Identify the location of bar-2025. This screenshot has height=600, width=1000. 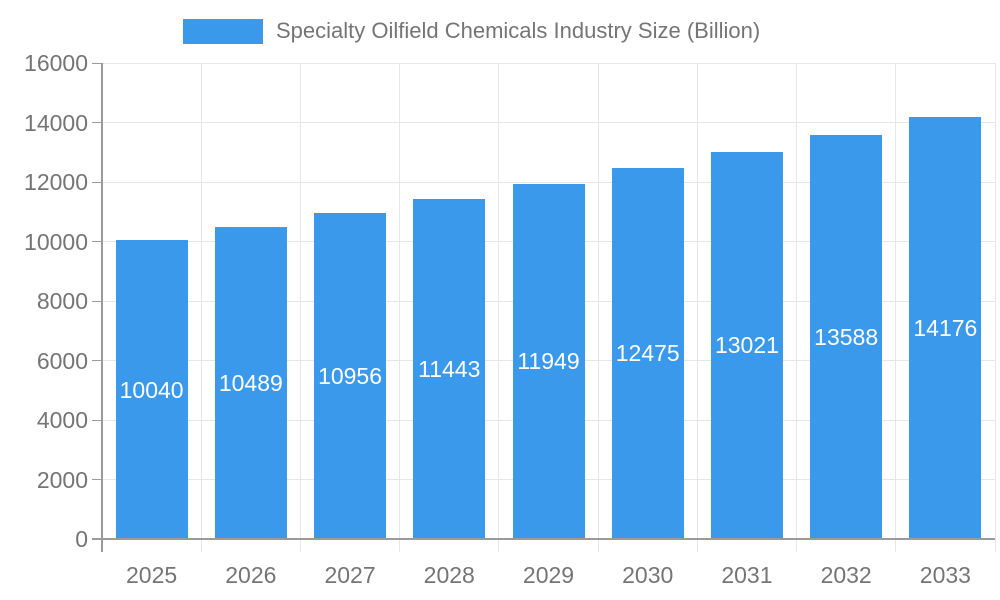
(151, 389).